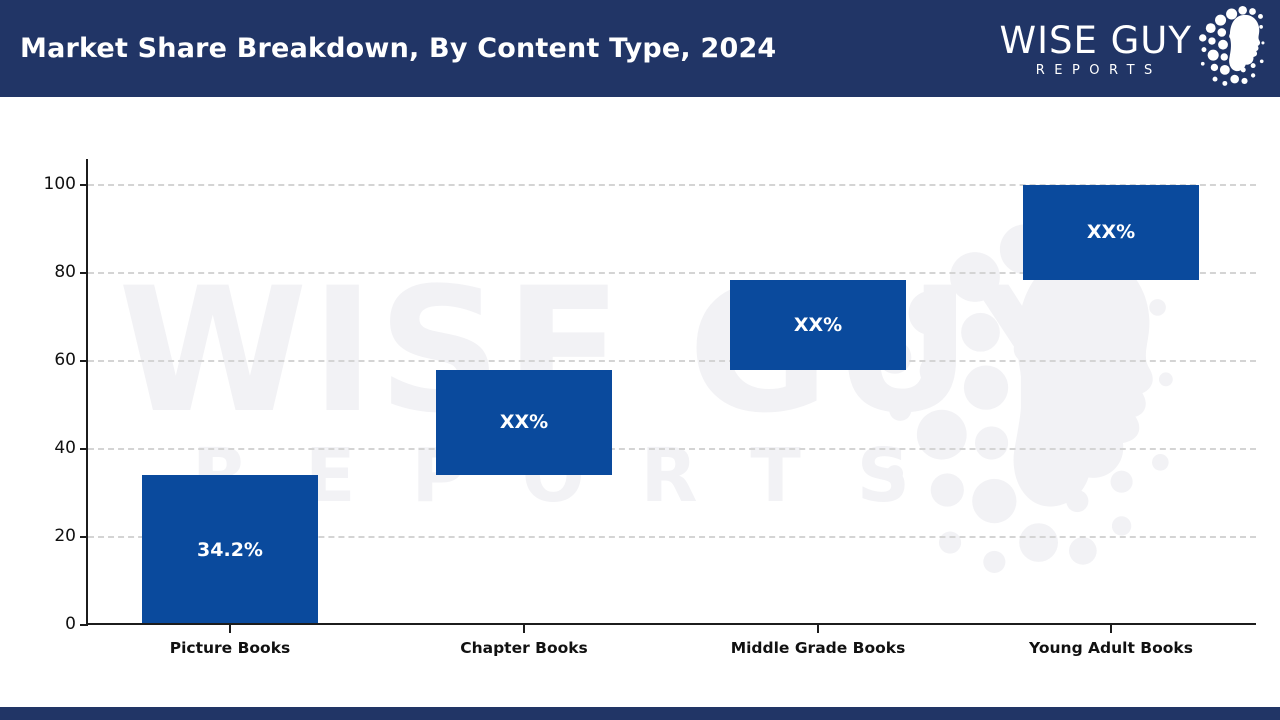 This screenshot has width=1280, height=720. Describe the element at coordinates (65, 448) in the screenshot. I see `y-tick-label-40: 40` at that location.